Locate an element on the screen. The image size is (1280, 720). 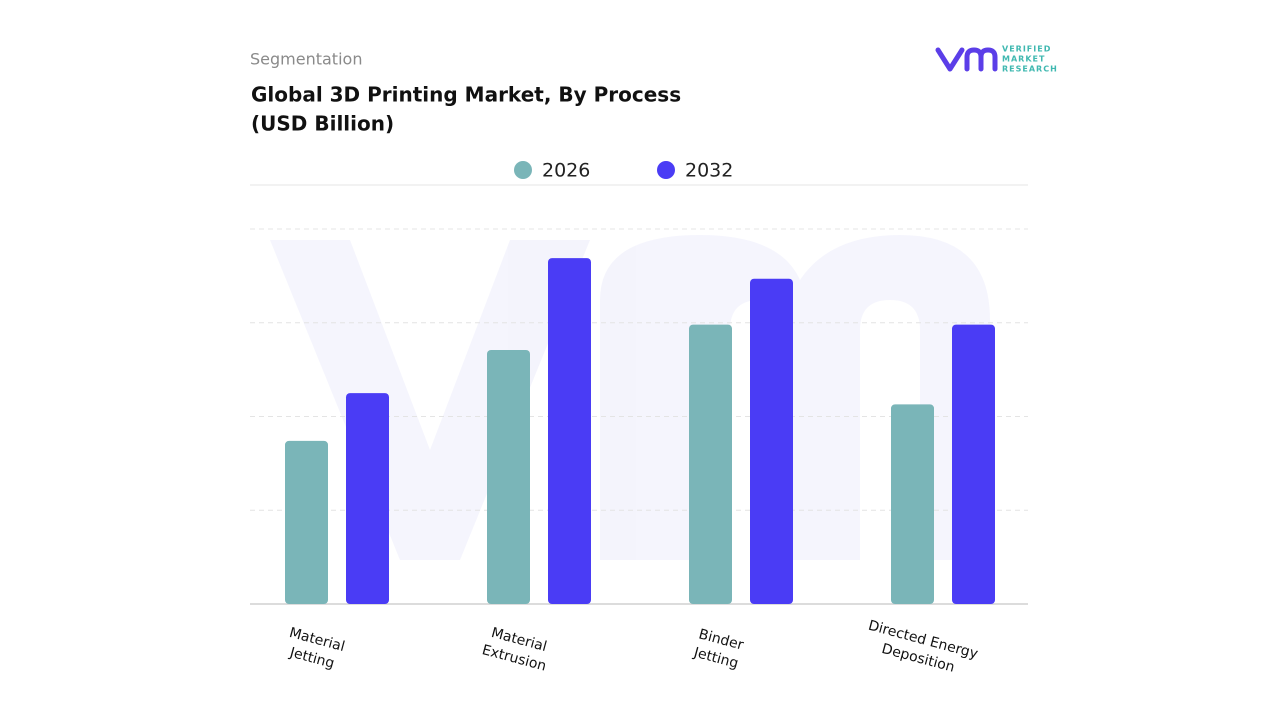
legend-label: 2032 is located at coordinates (709, 171).